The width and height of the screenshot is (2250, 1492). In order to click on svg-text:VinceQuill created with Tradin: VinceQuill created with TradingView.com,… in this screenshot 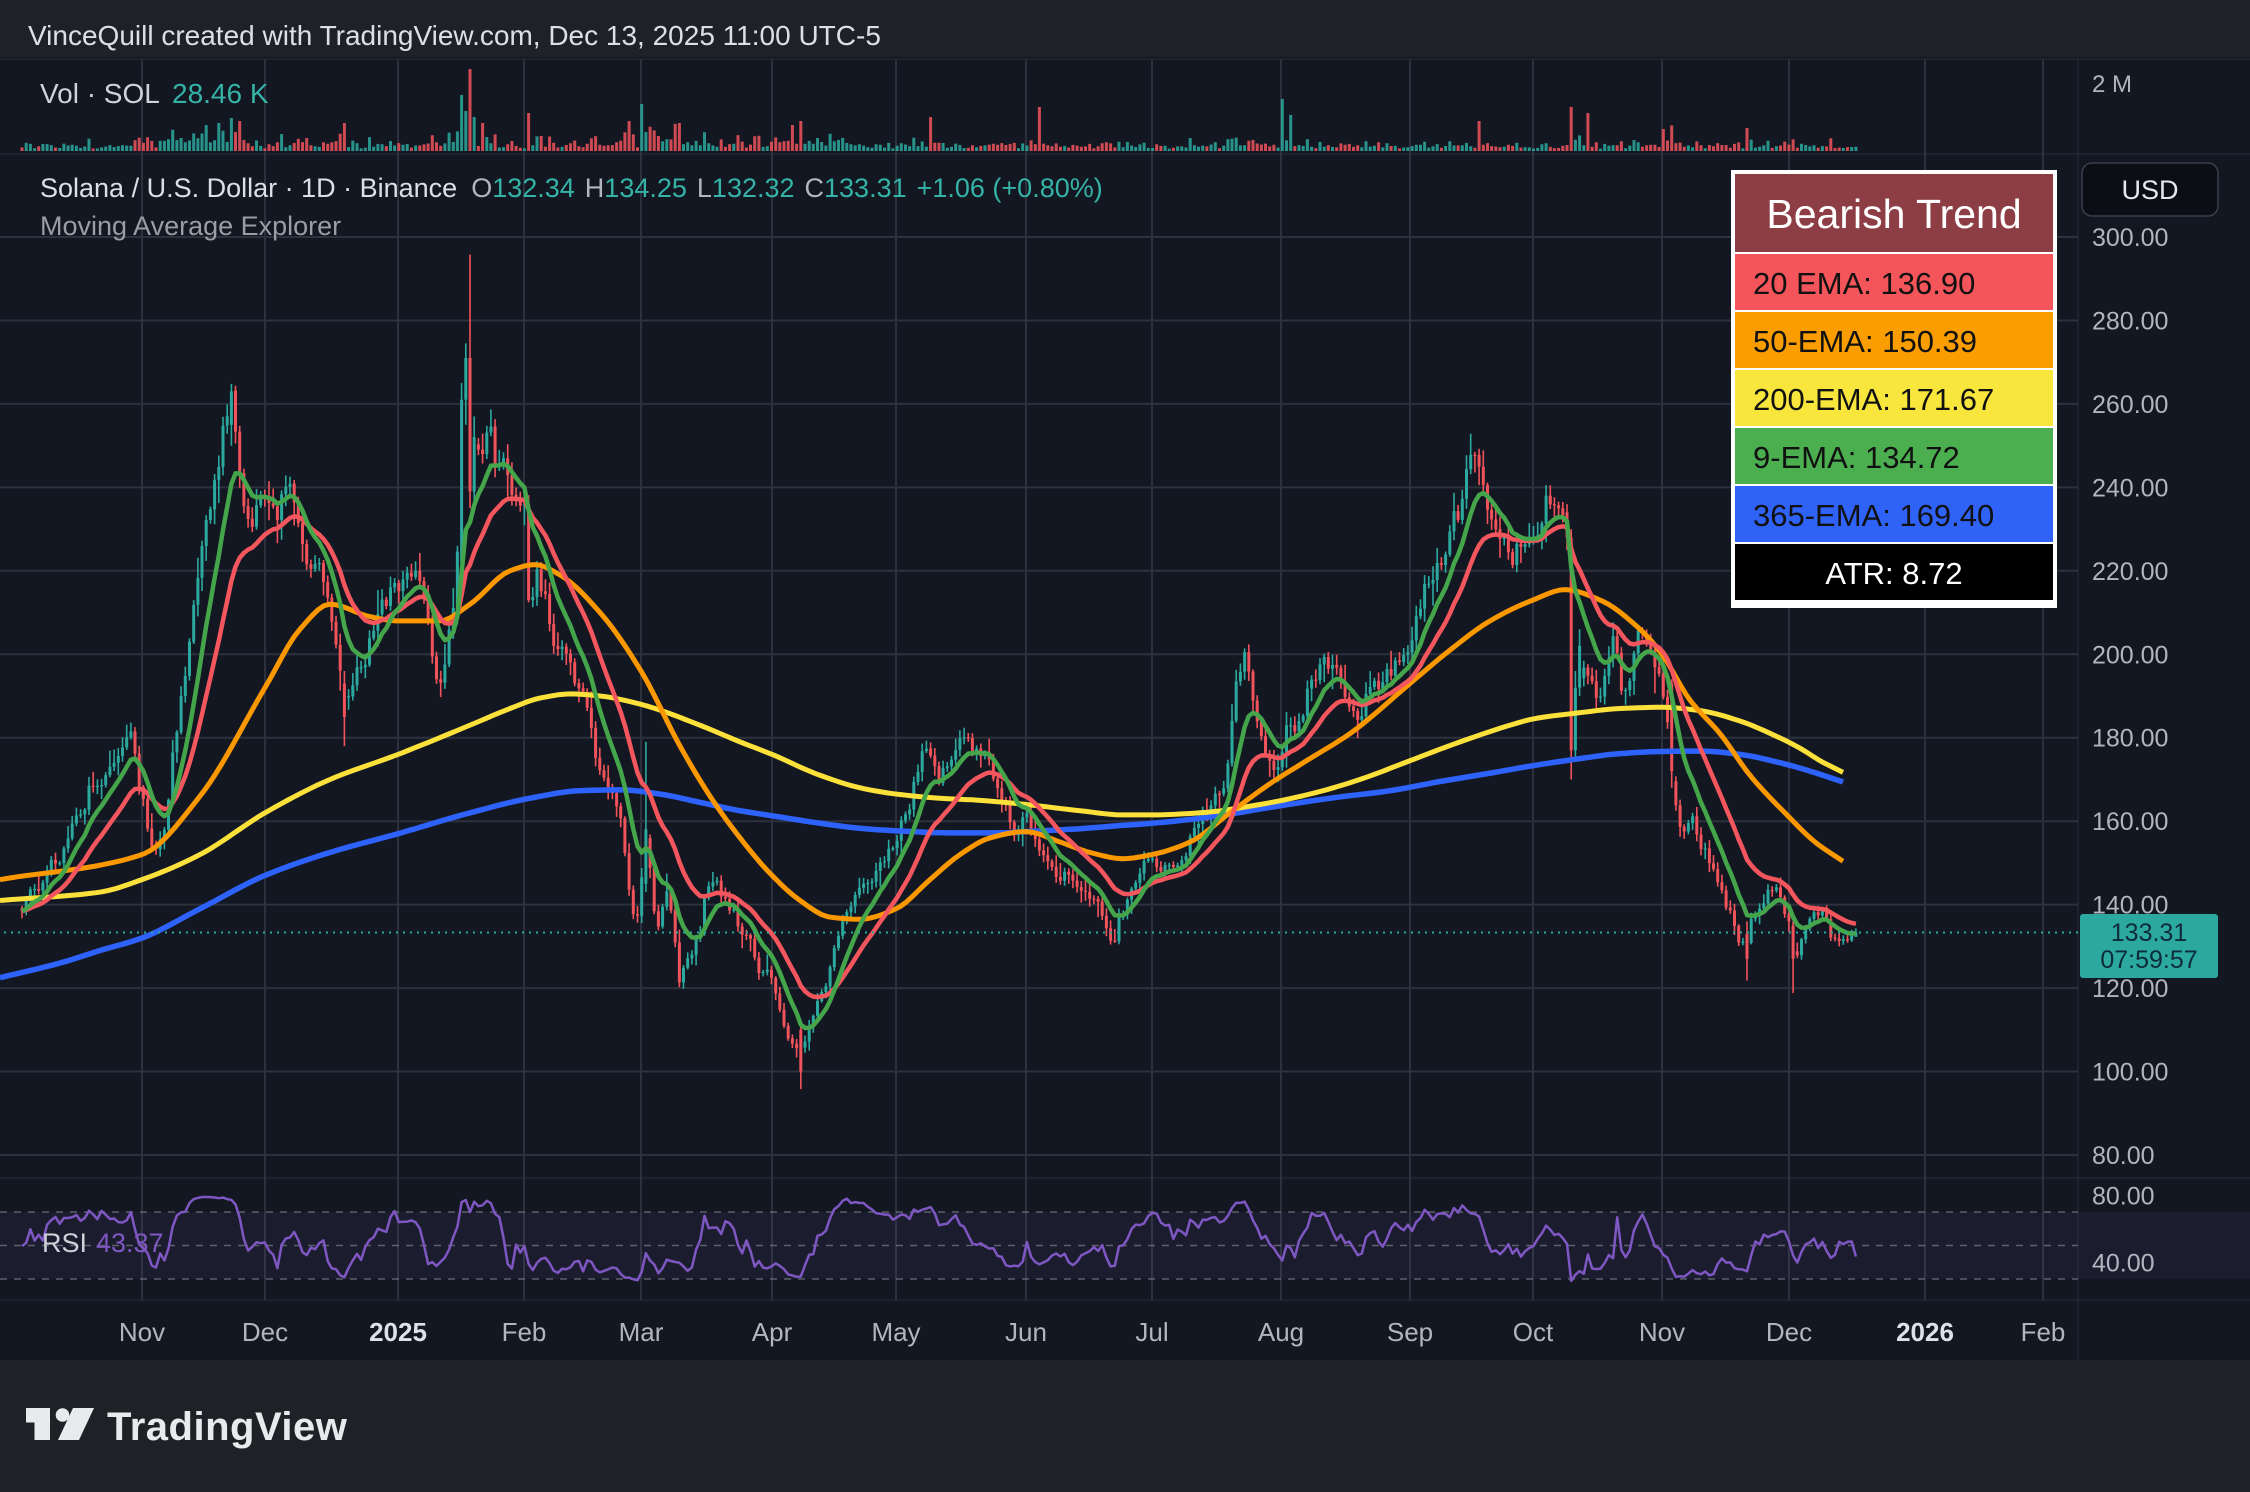, I will do `click(454, 35)`.